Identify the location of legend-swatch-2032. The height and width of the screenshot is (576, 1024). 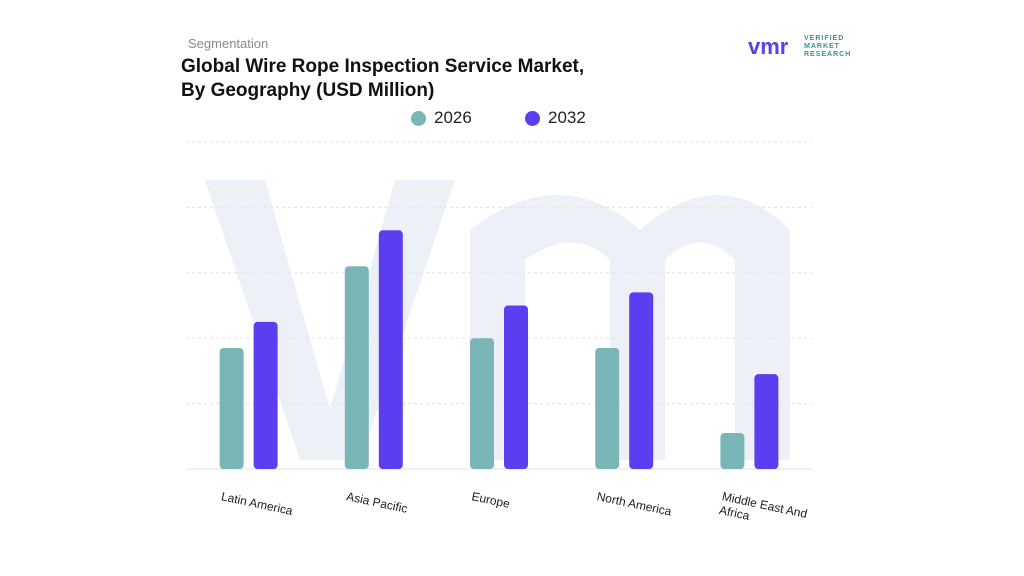
(532, 118).